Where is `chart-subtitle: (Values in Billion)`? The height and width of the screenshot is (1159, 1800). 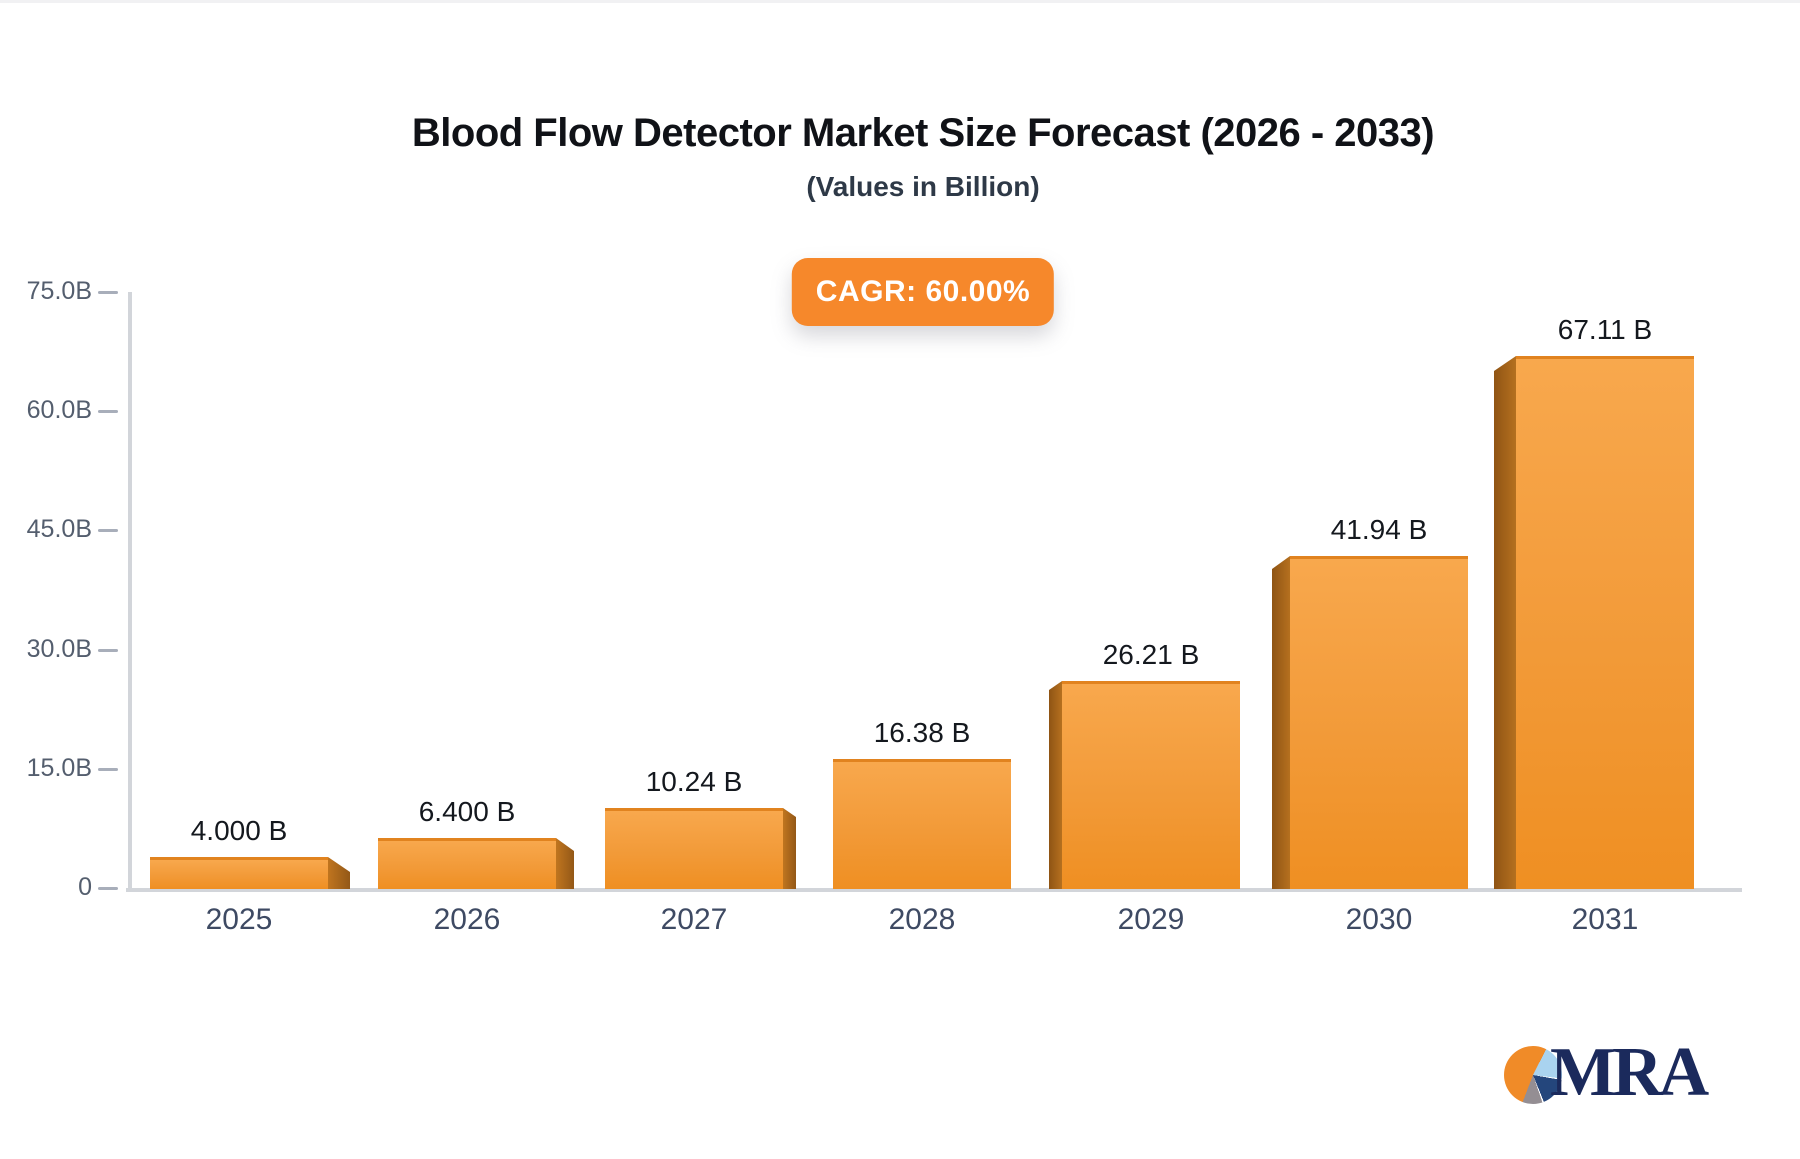 chart-subtitle: (Values in Billion) is located at coordinates (923, 186).